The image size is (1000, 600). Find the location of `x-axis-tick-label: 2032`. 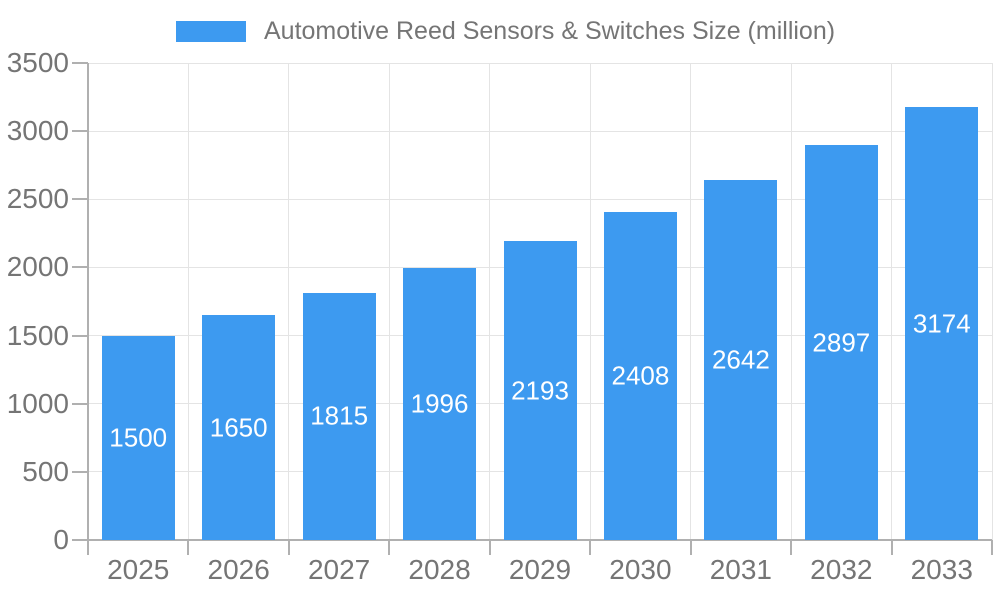

x-axis-tick-label: 2032 is located at coordinates (841, 569).